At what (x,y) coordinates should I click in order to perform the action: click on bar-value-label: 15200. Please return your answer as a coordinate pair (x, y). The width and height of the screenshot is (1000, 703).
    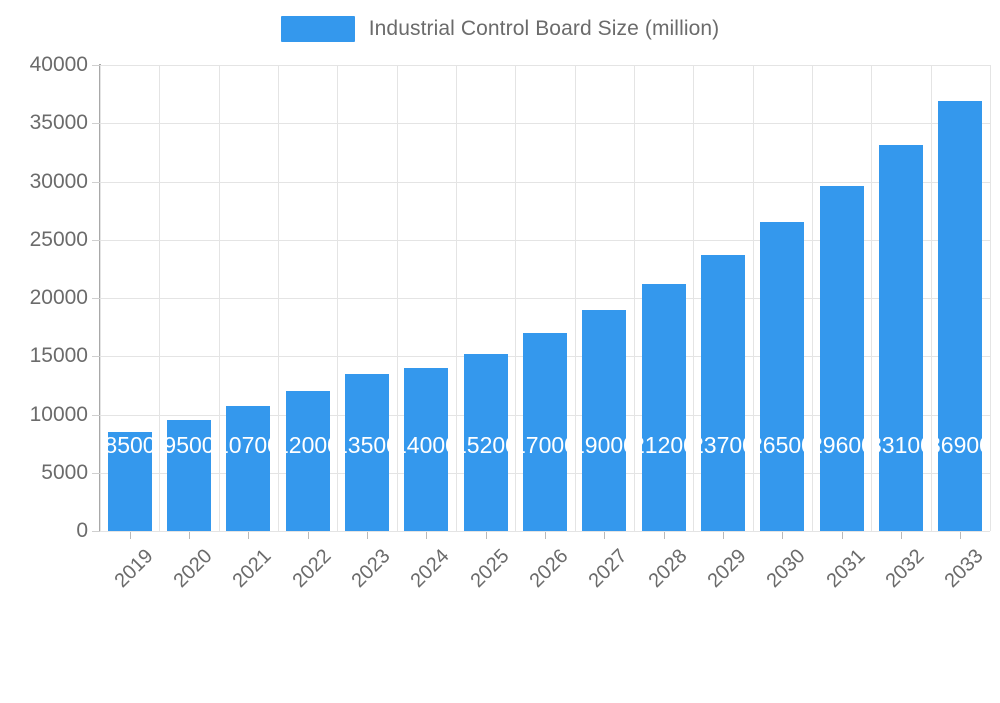
    Looking at the image, I should click on (486, 444).